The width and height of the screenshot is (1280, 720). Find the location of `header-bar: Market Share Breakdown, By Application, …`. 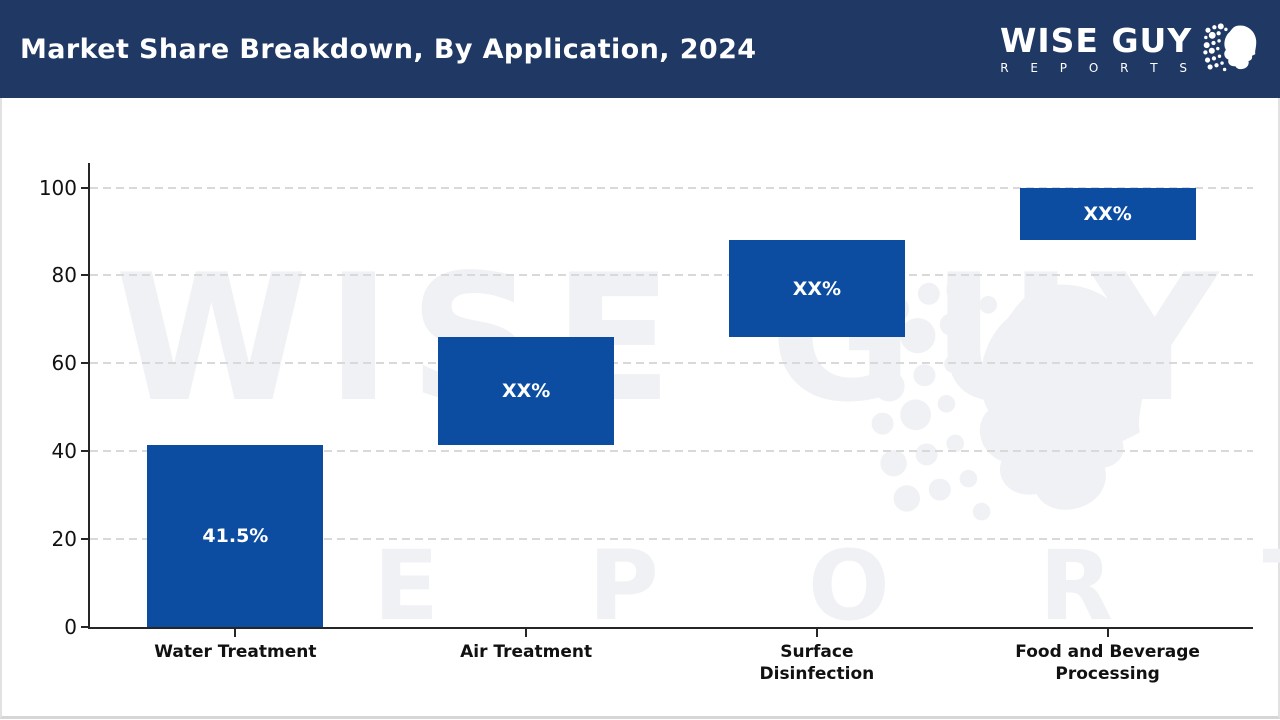

header-bar: Market Share Breakdown, By Application, … is located at coordinates (640, 49).